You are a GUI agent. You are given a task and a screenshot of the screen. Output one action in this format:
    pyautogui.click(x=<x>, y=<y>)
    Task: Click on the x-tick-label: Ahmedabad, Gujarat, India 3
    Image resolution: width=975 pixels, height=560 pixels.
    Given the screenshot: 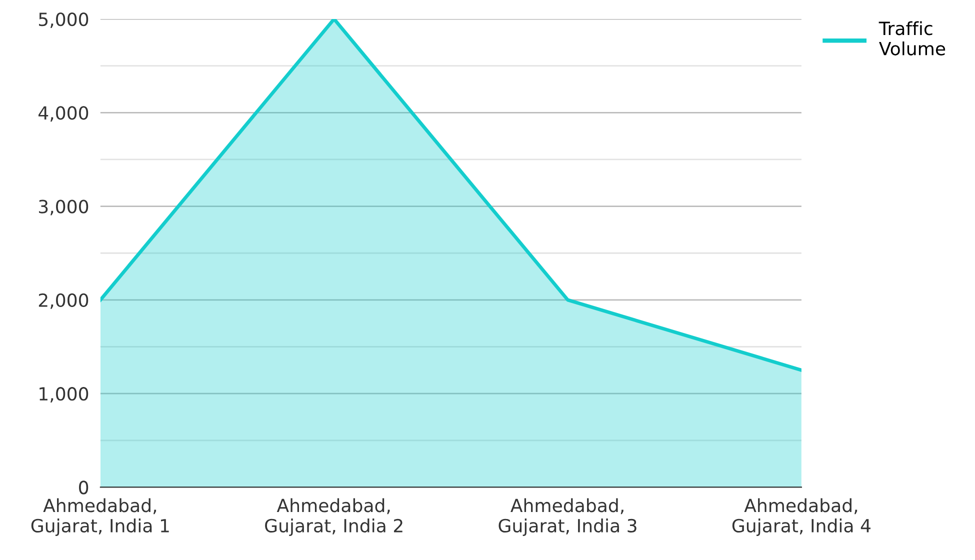 What is the action you would take?
    pyautogui.click(x=567, y=517)
    